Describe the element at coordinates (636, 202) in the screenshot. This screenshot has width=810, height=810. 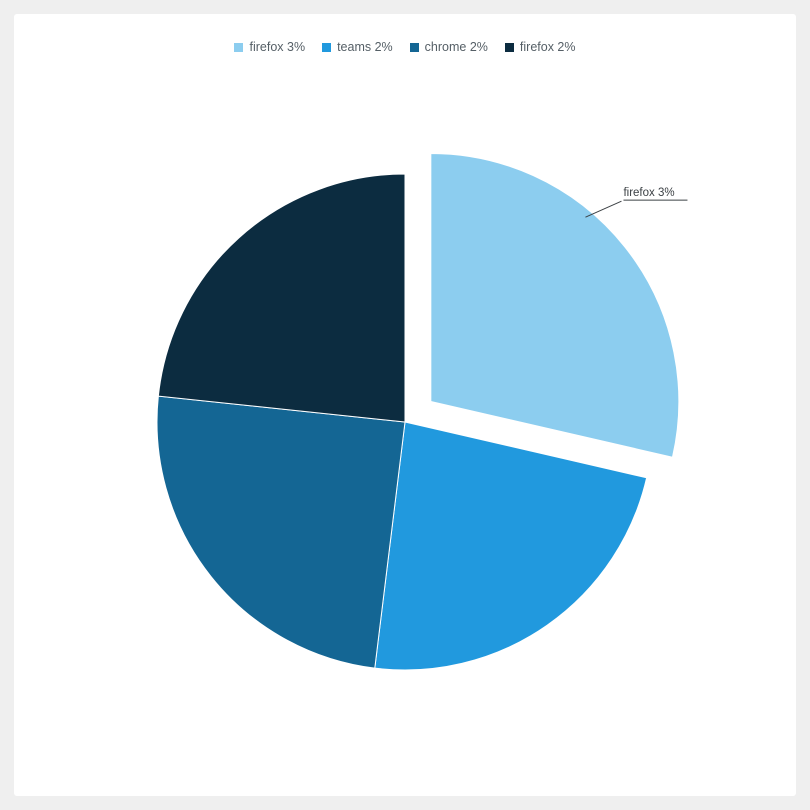
I see `annotation-group: firefox 3%` at that location.